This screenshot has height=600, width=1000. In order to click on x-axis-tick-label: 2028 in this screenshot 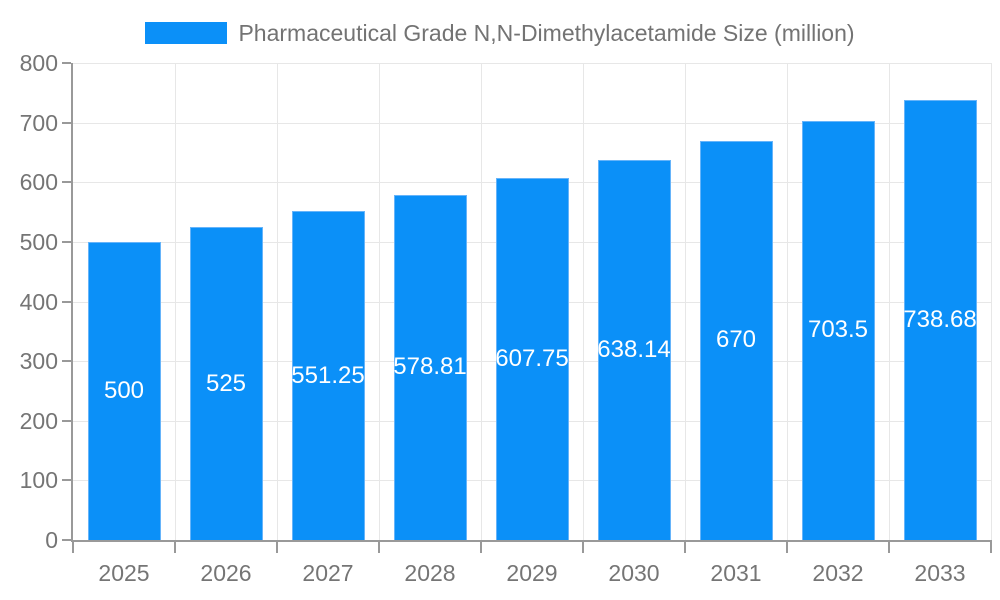, I will do `click(430, 573)`.